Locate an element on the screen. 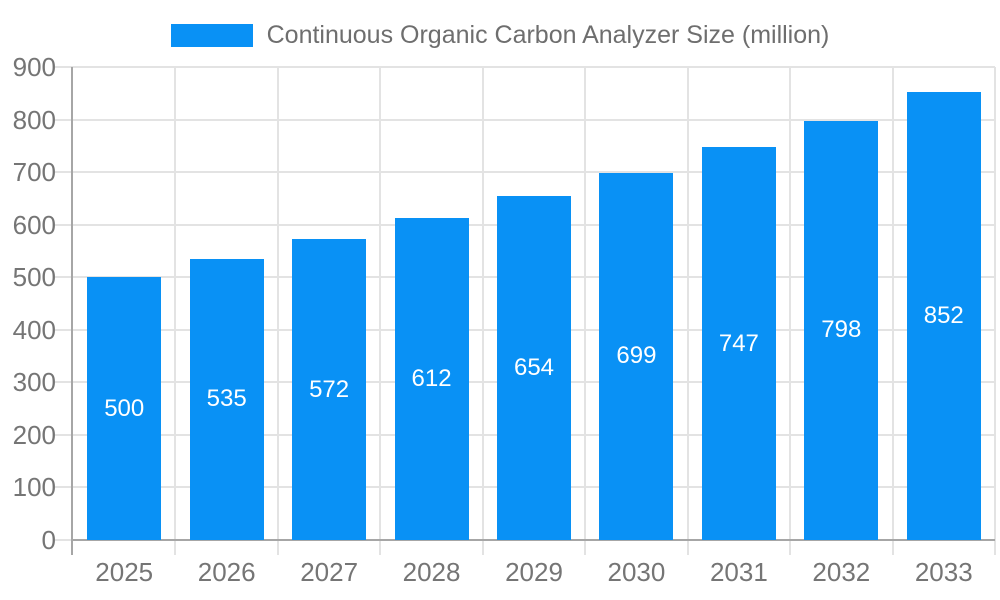 The height and width of the screenshot is (600, 1000). y-axis-label: 500 is located at coordinates (34, 277).